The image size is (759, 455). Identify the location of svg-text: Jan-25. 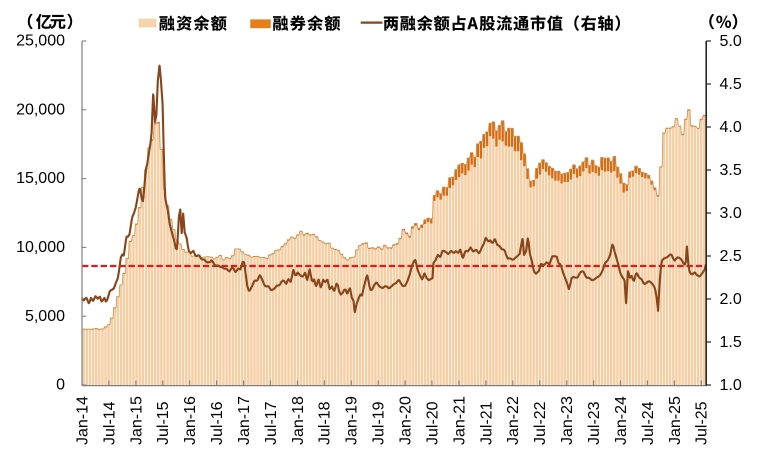
(675, 420).